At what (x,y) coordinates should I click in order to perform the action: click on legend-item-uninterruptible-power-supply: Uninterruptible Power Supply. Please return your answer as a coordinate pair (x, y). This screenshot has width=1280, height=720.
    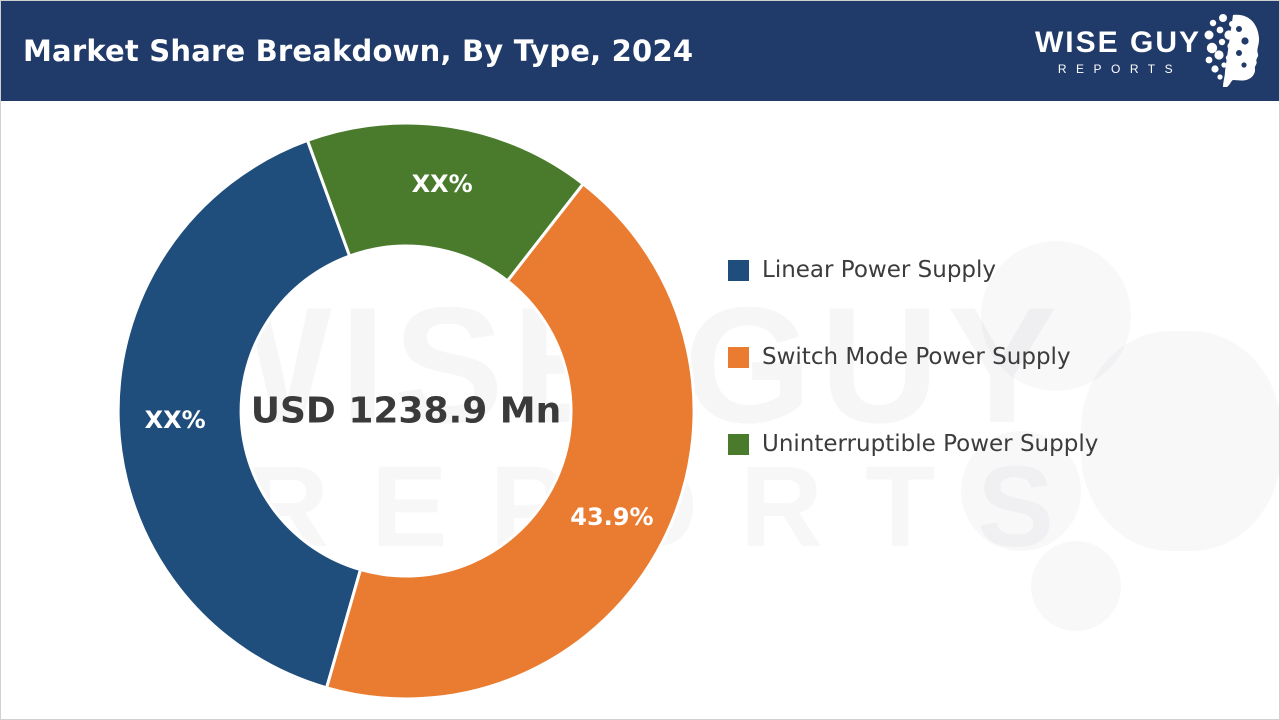
    Looking at the image, I should click on (913, 444).